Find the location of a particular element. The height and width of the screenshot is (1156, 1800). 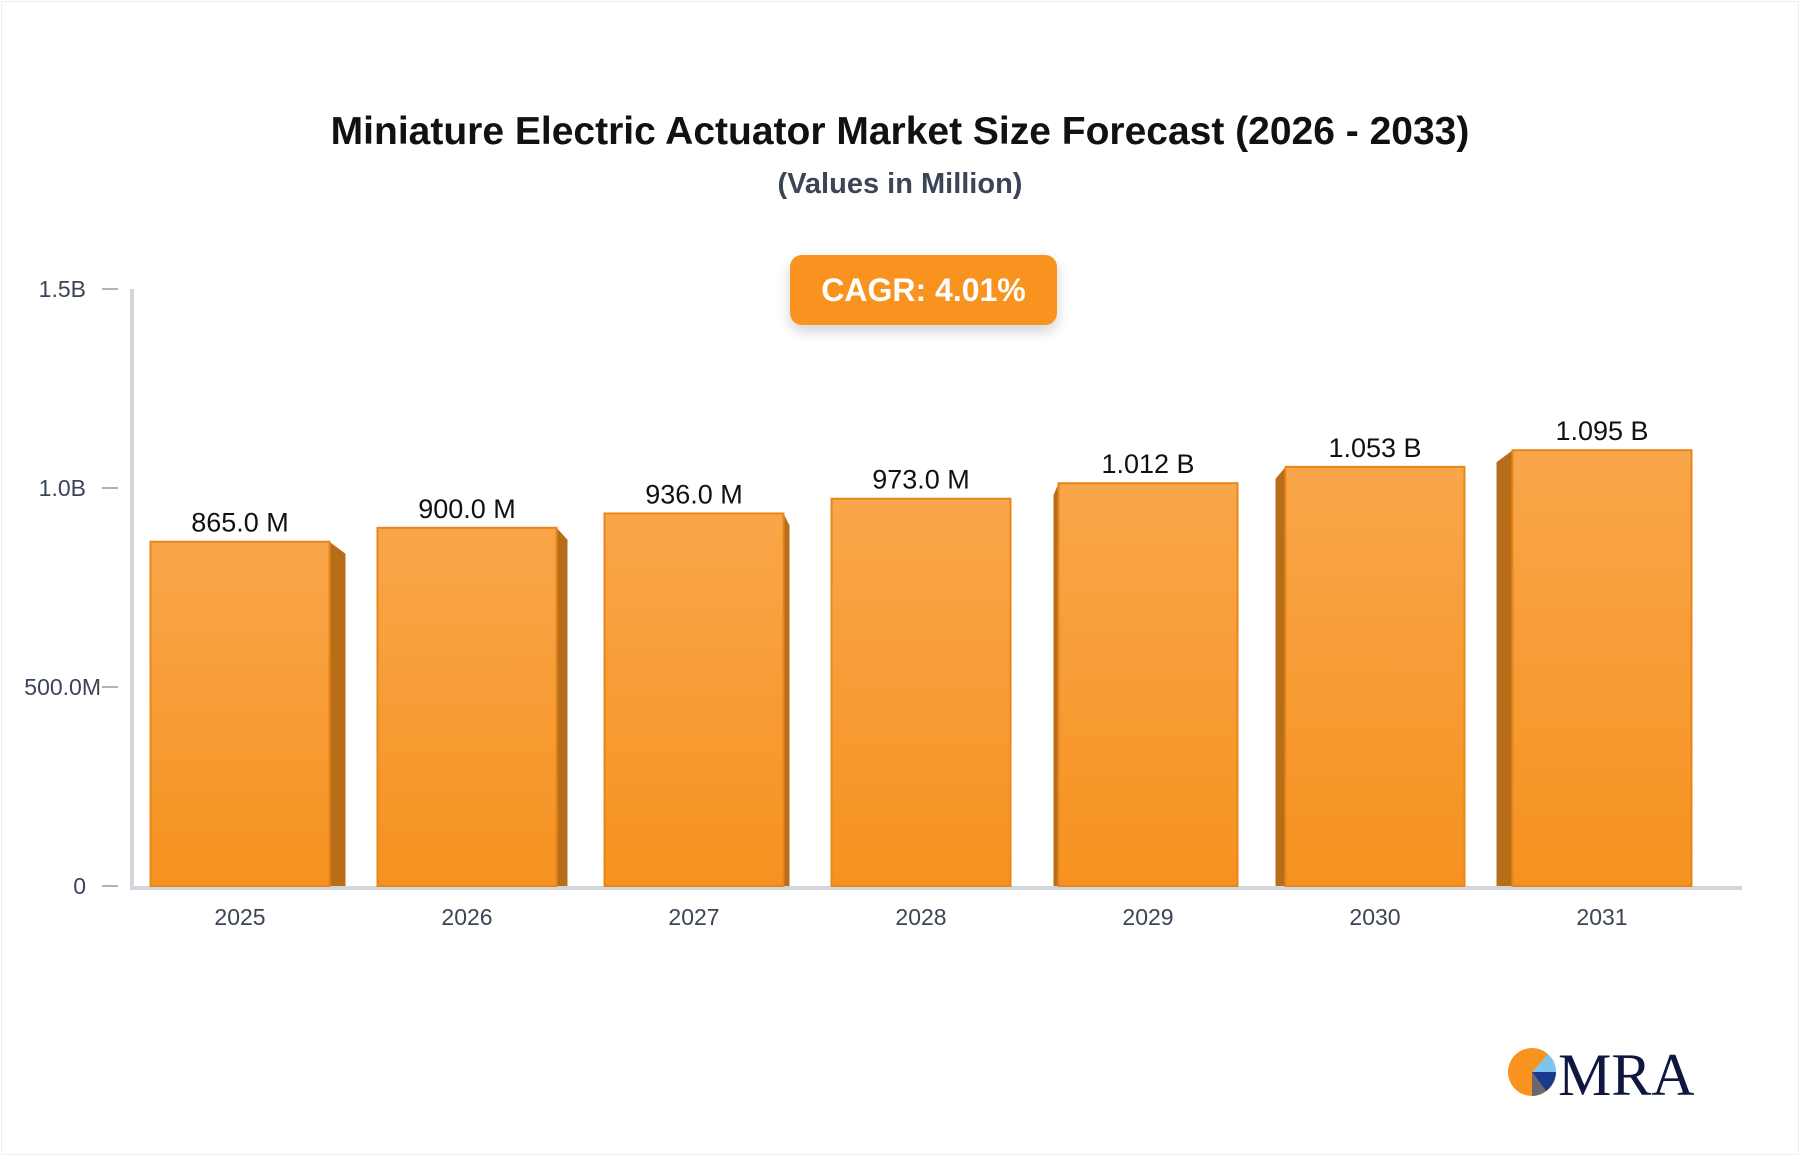

y-tick-label: 0 is located at coordinates (79, 886).